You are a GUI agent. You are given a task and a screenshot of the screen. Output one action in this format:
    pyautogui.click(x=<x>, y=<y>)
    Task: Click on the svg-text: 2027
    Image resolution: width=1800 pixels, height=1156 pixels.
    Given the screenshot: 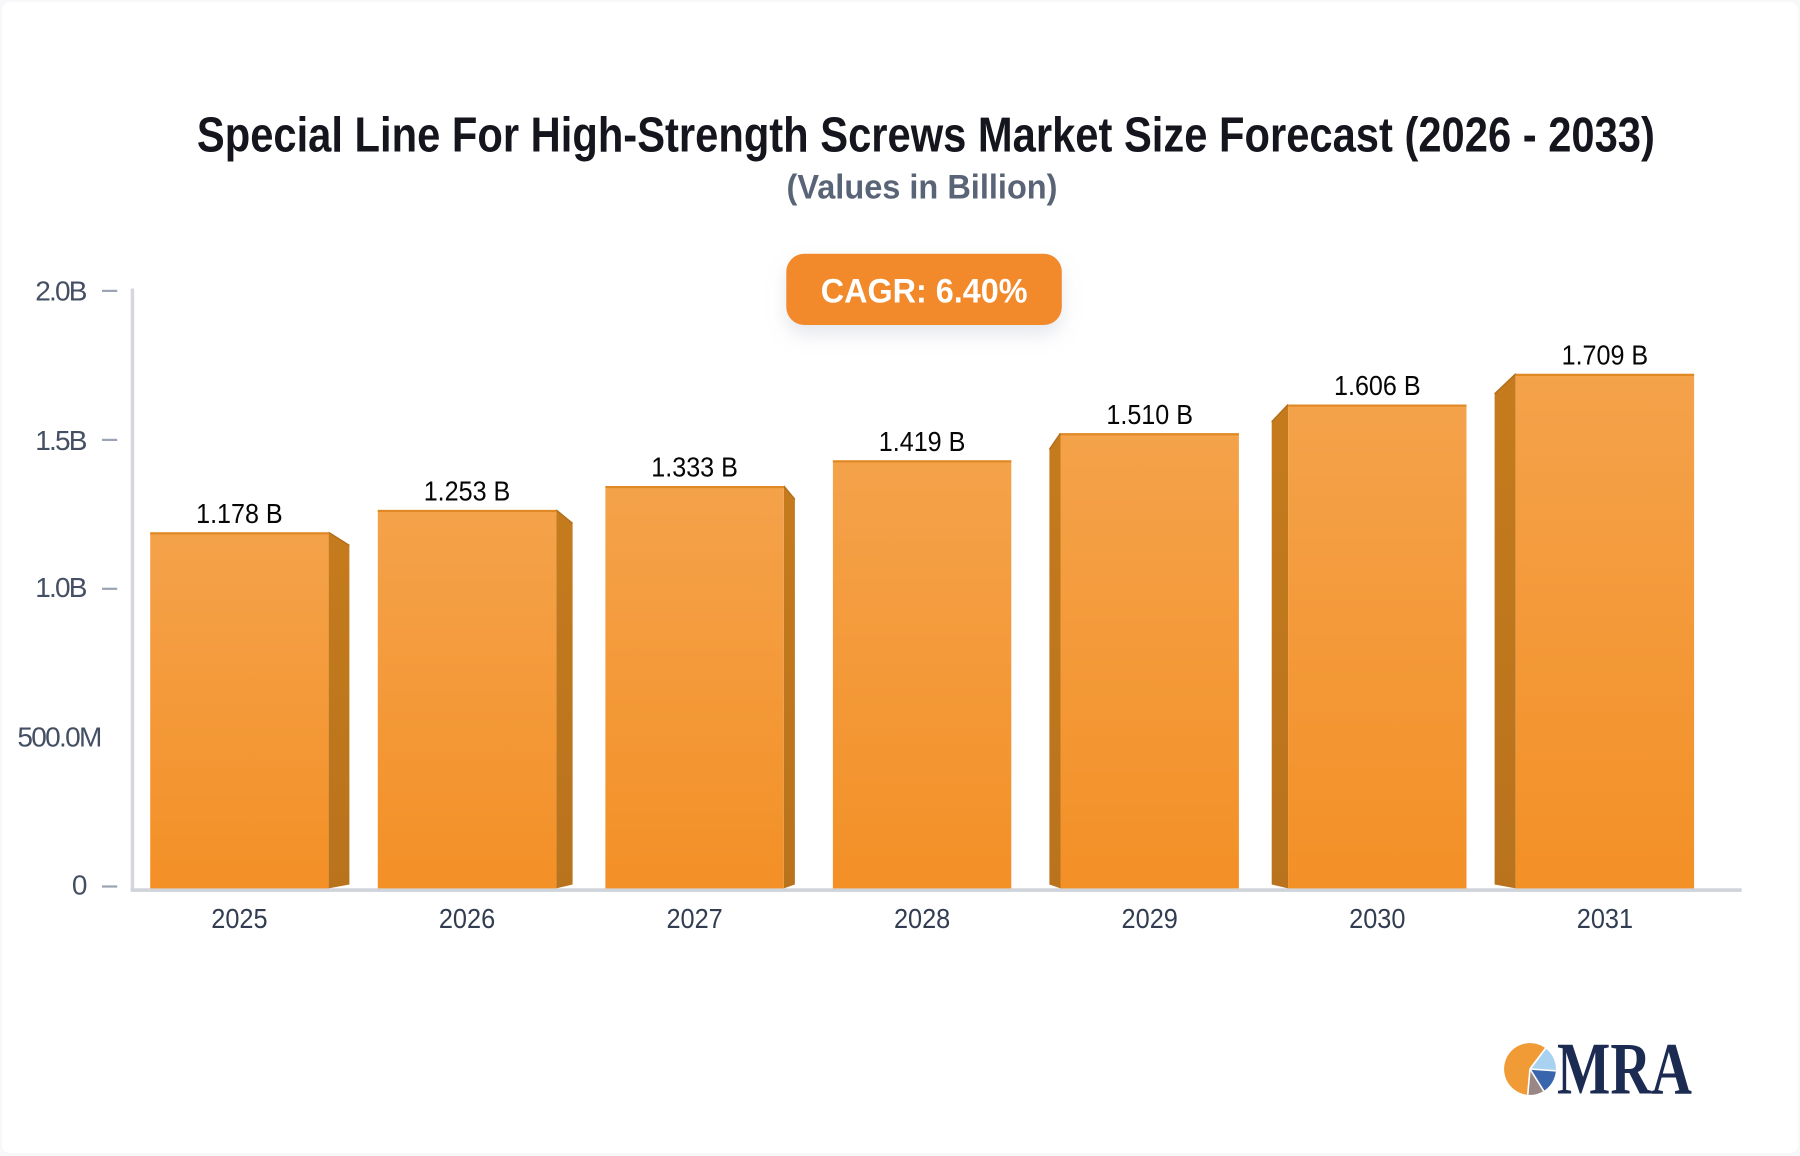 What is the action you would take?
    pyautogui.click(x=694, y=918)
    